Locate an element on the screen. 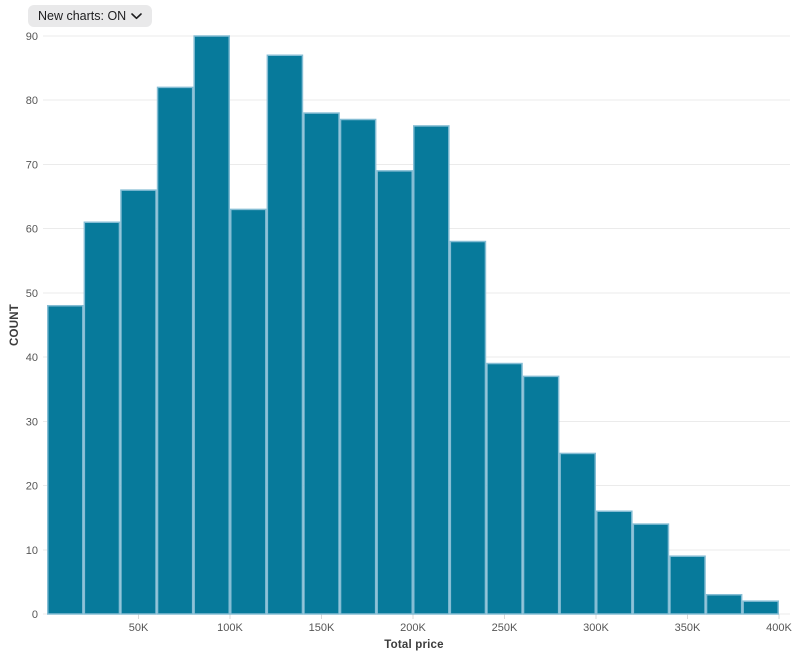 This screenshot has height=661, width=800. y-tick-label-40: 40 is located at coordinates (32, 358).